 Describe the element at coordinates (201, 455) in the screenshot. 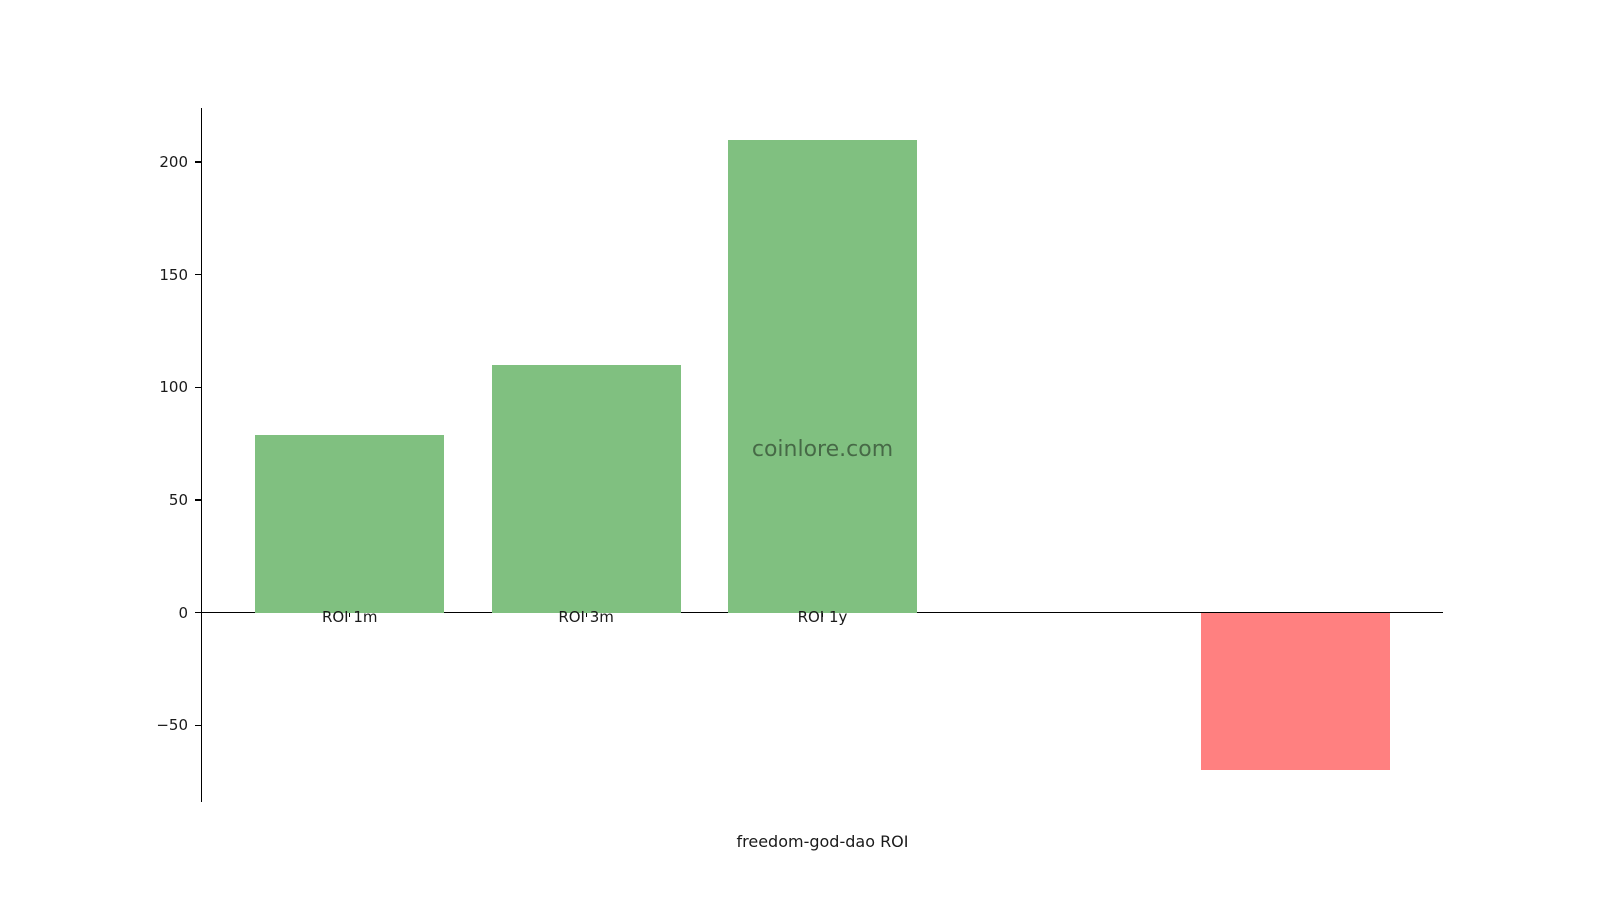

I see `y-axis-line` at that location.